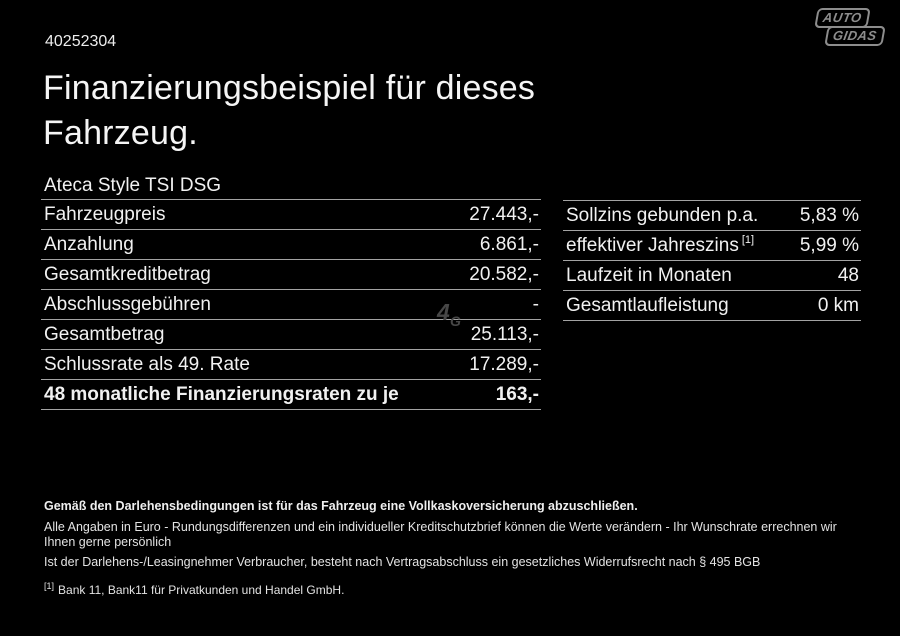  Describe the element at coordinates (127, 274) in the screenshot. I see `row-label: Gesamtkreditbetrag` at that location.